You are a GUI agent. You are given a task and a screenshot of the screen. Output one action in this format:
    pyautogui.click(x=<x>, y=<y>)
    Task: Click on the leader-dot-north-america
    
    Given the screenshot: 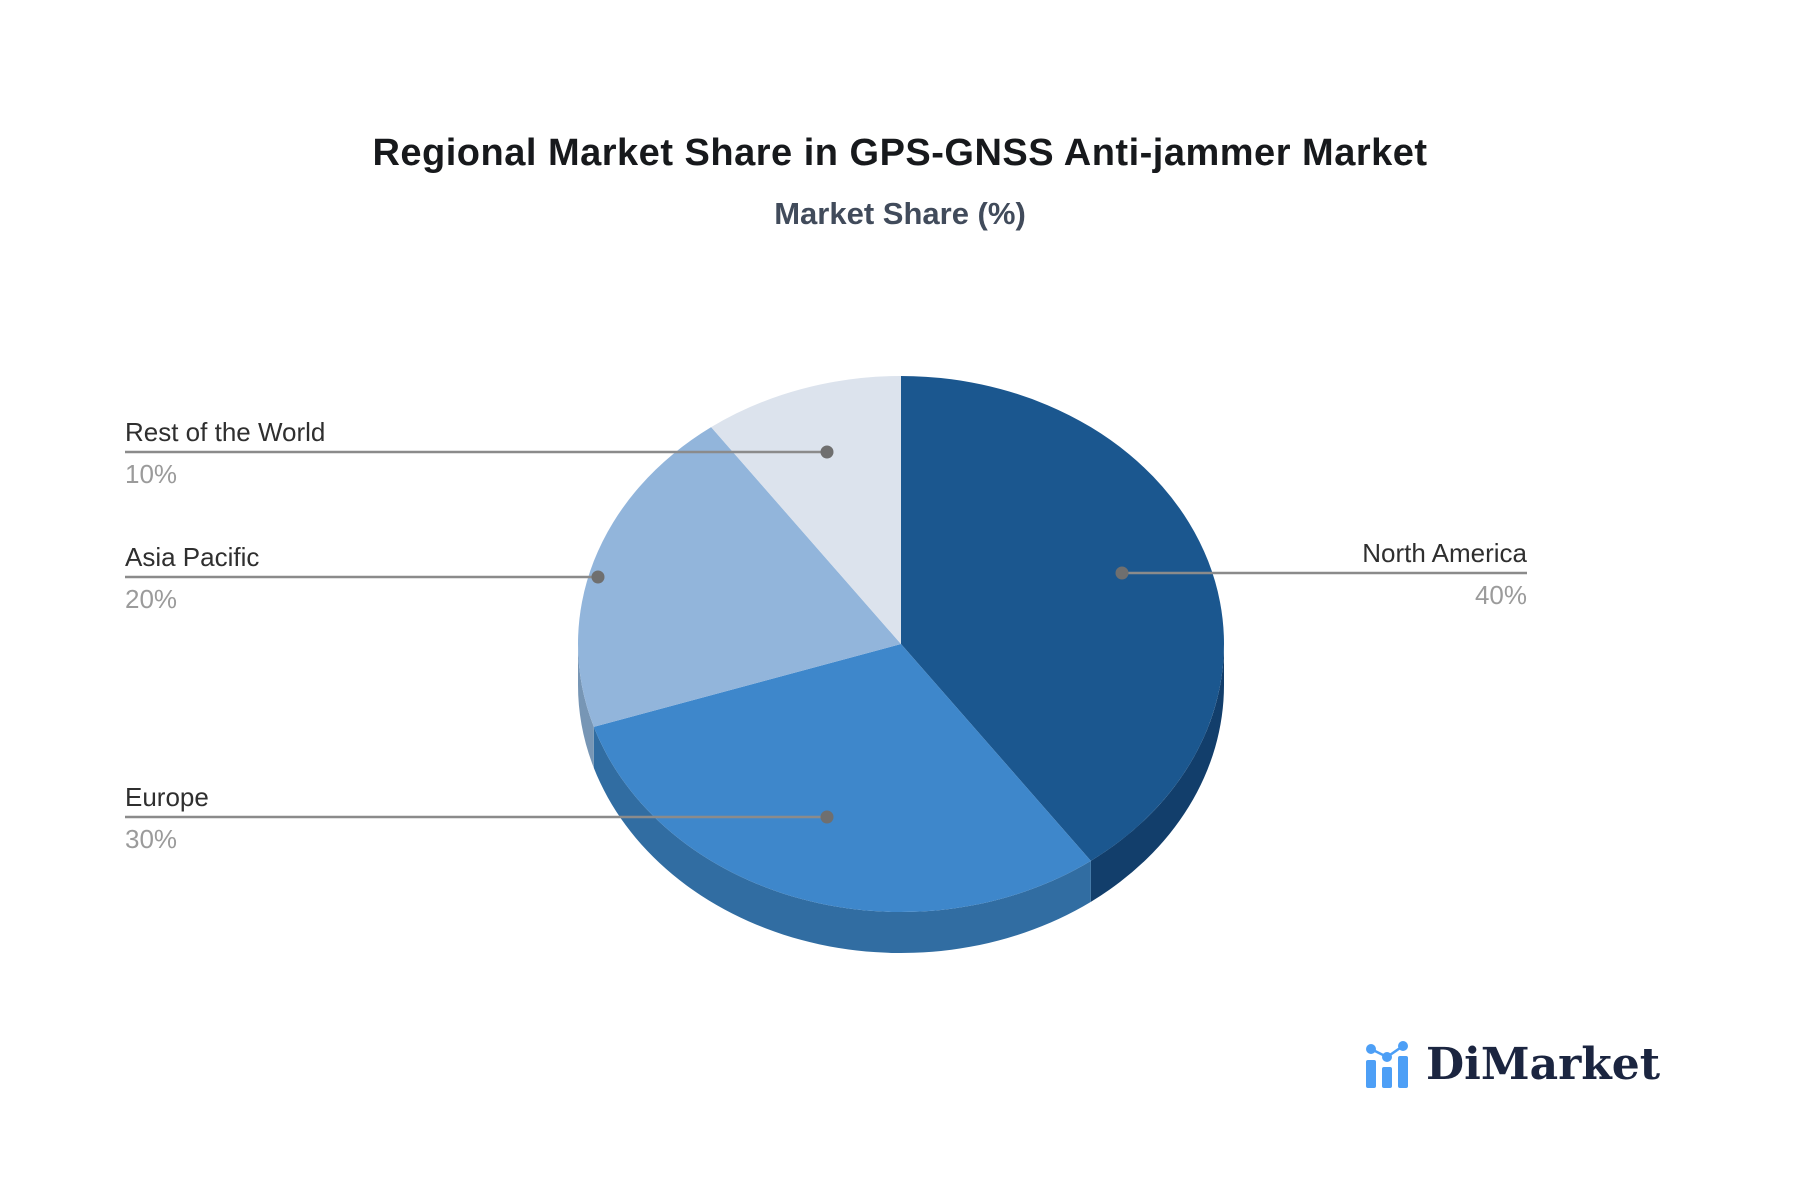 What is the action you would take?
    pyautogui.click(x=1122, y=573)
    